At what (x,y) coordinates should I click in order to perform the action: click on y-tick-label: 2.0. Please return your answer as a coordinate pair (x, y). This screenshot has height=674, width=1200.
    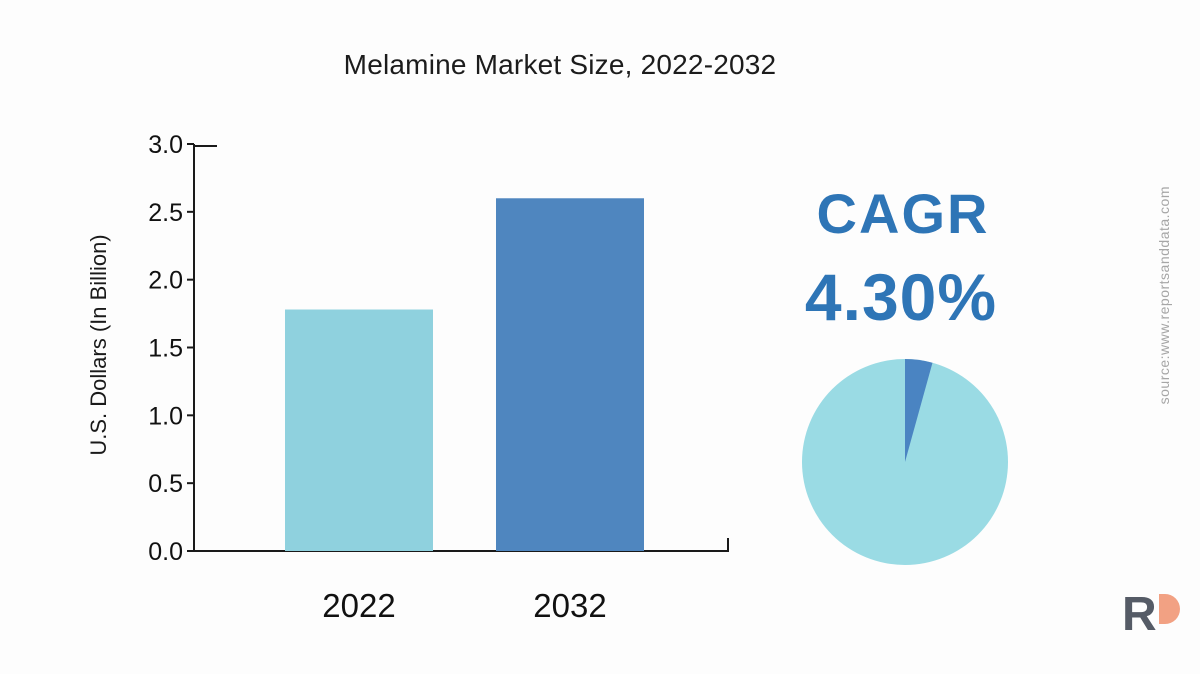
    Looking at the image, I should click on (165, 281).